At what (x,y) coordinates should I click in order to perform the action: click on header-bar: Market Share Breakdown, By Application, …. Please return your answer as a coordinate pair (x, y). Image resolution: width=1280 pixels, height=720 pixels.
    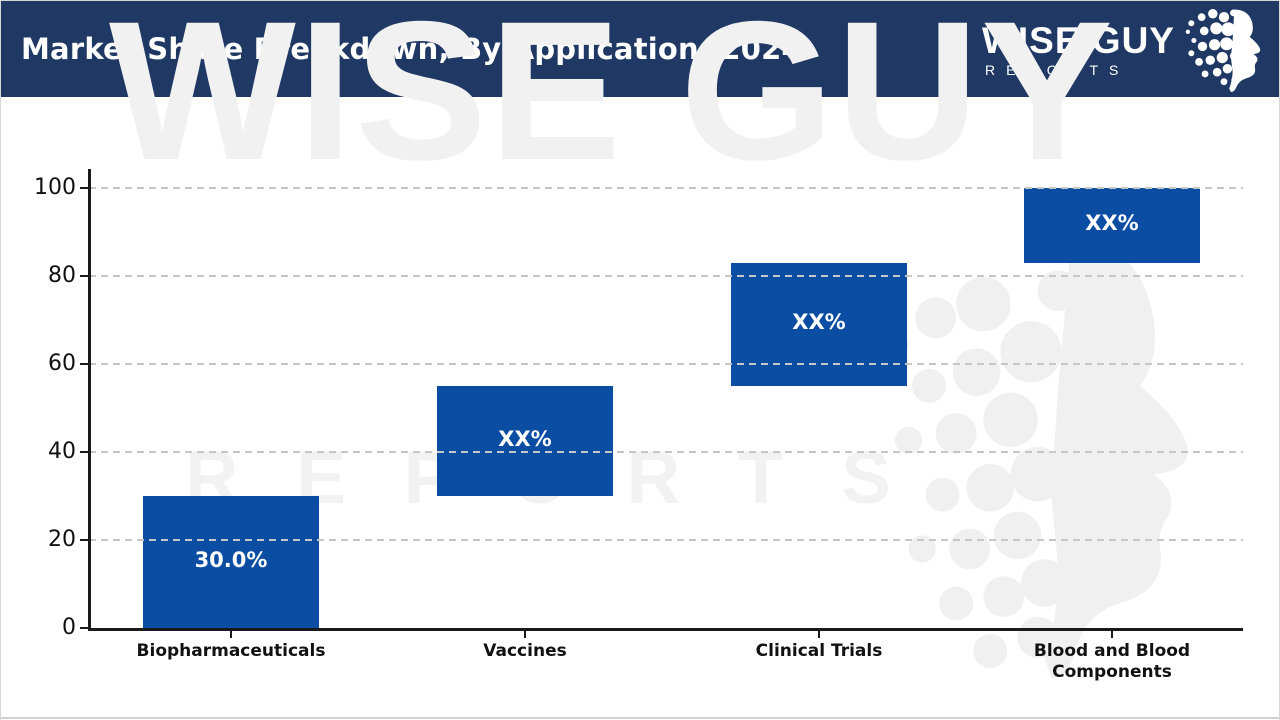
    Looking at the image, I should click on (640, 49).